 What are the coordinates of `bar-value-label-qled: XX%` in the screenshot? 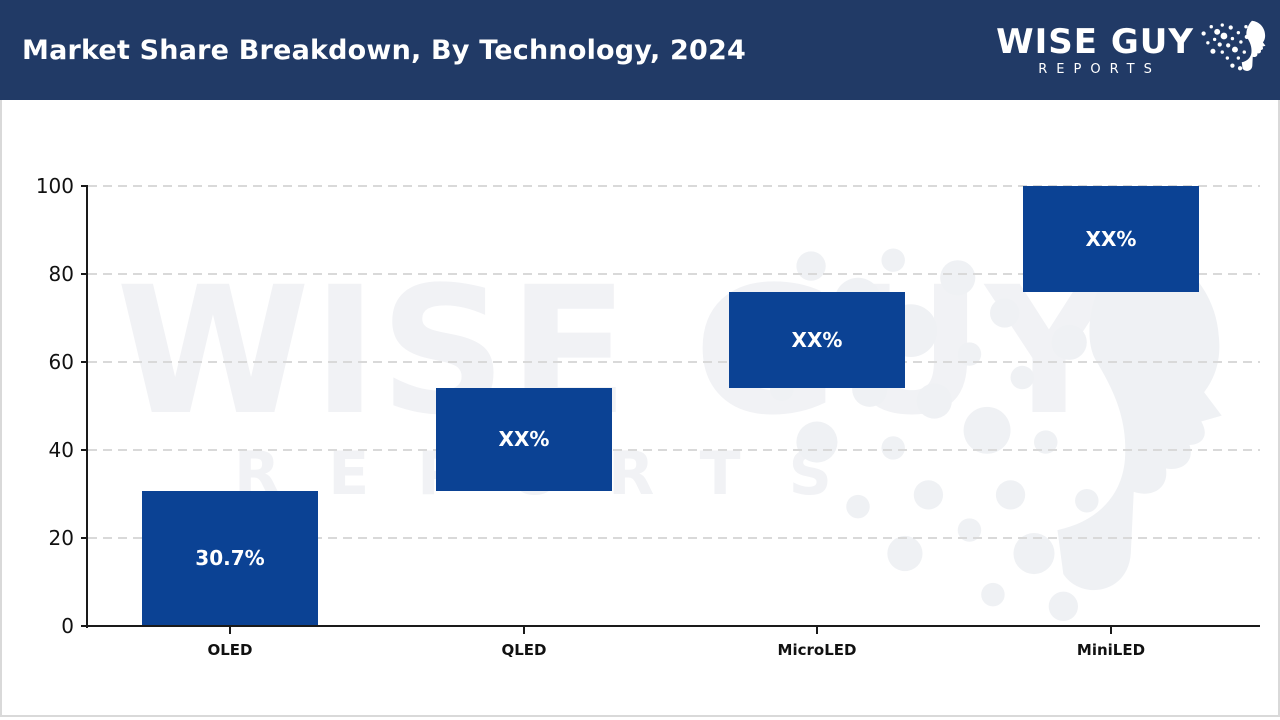 It's located at (524, 439).